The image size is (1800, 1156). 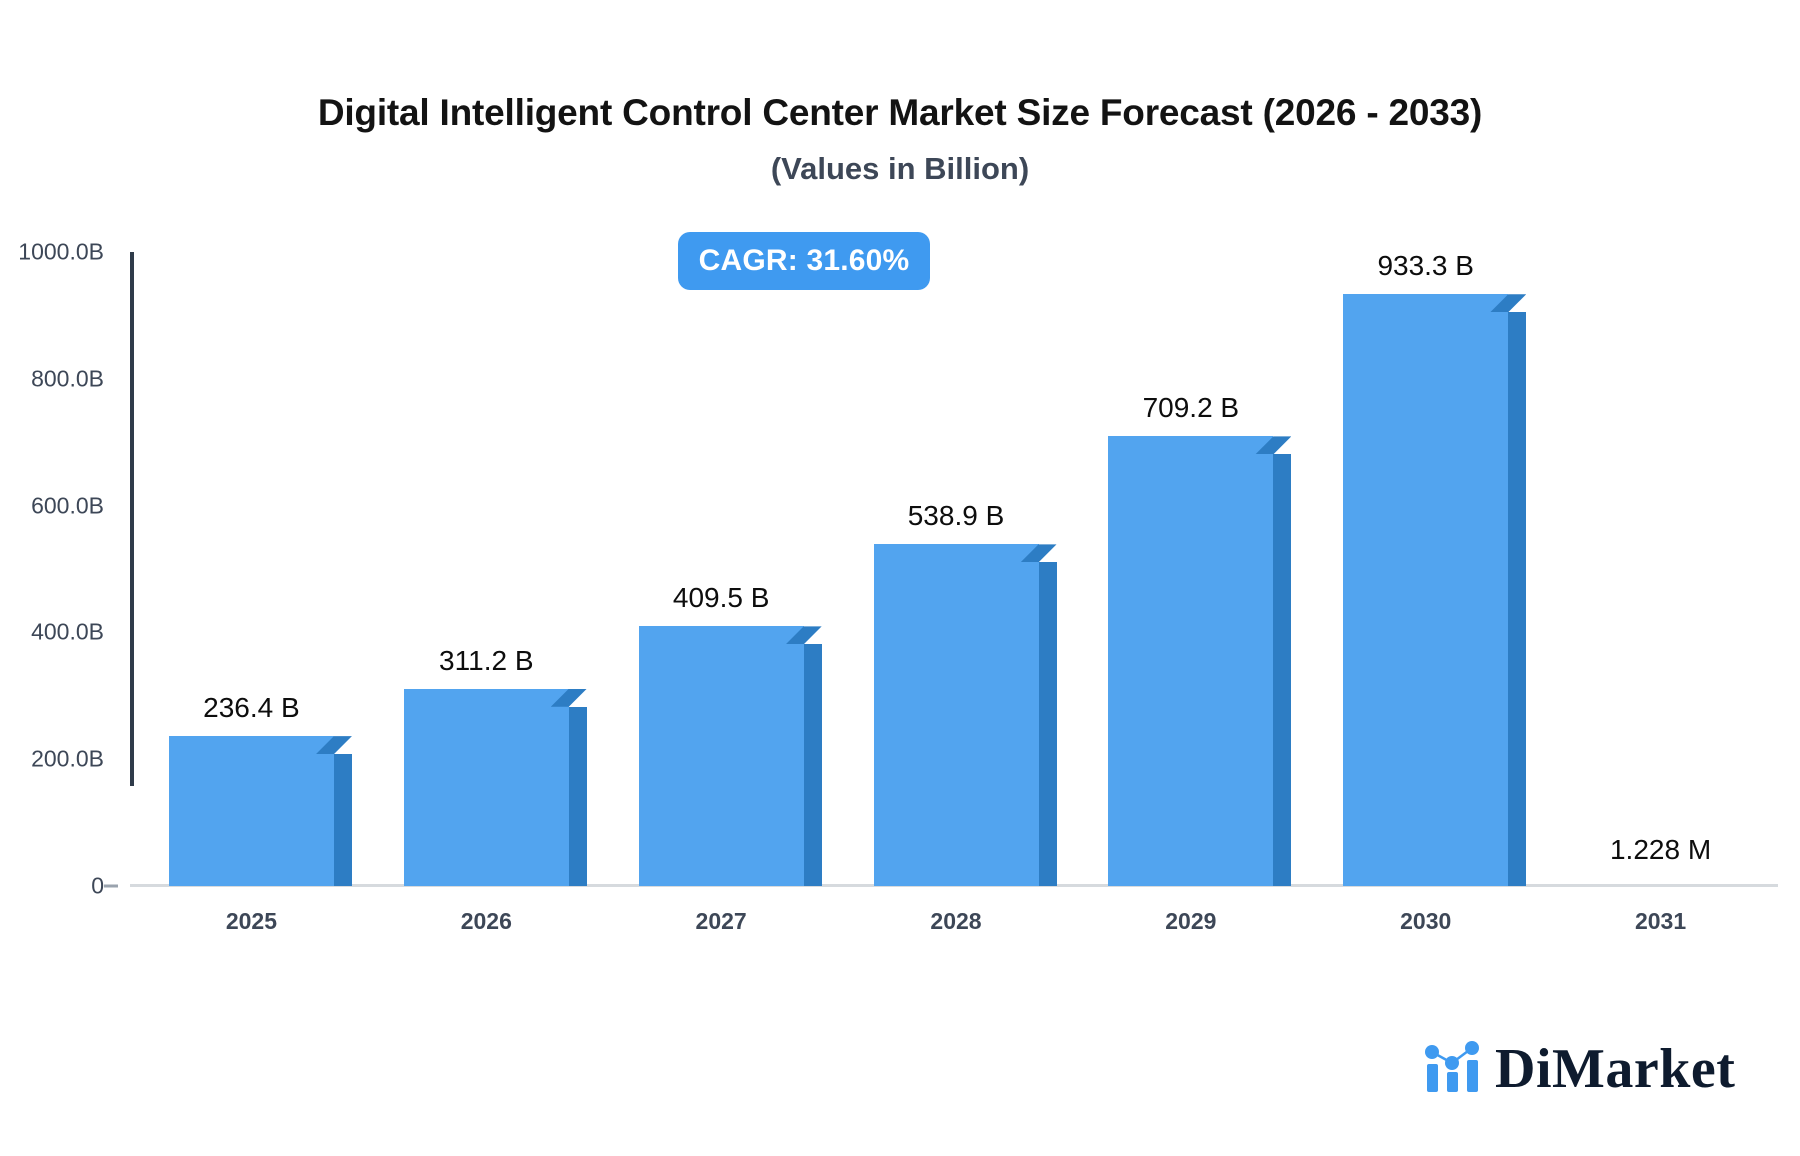 I want to click on y-axis-tick-label: 0, so click(x=97, y=885).